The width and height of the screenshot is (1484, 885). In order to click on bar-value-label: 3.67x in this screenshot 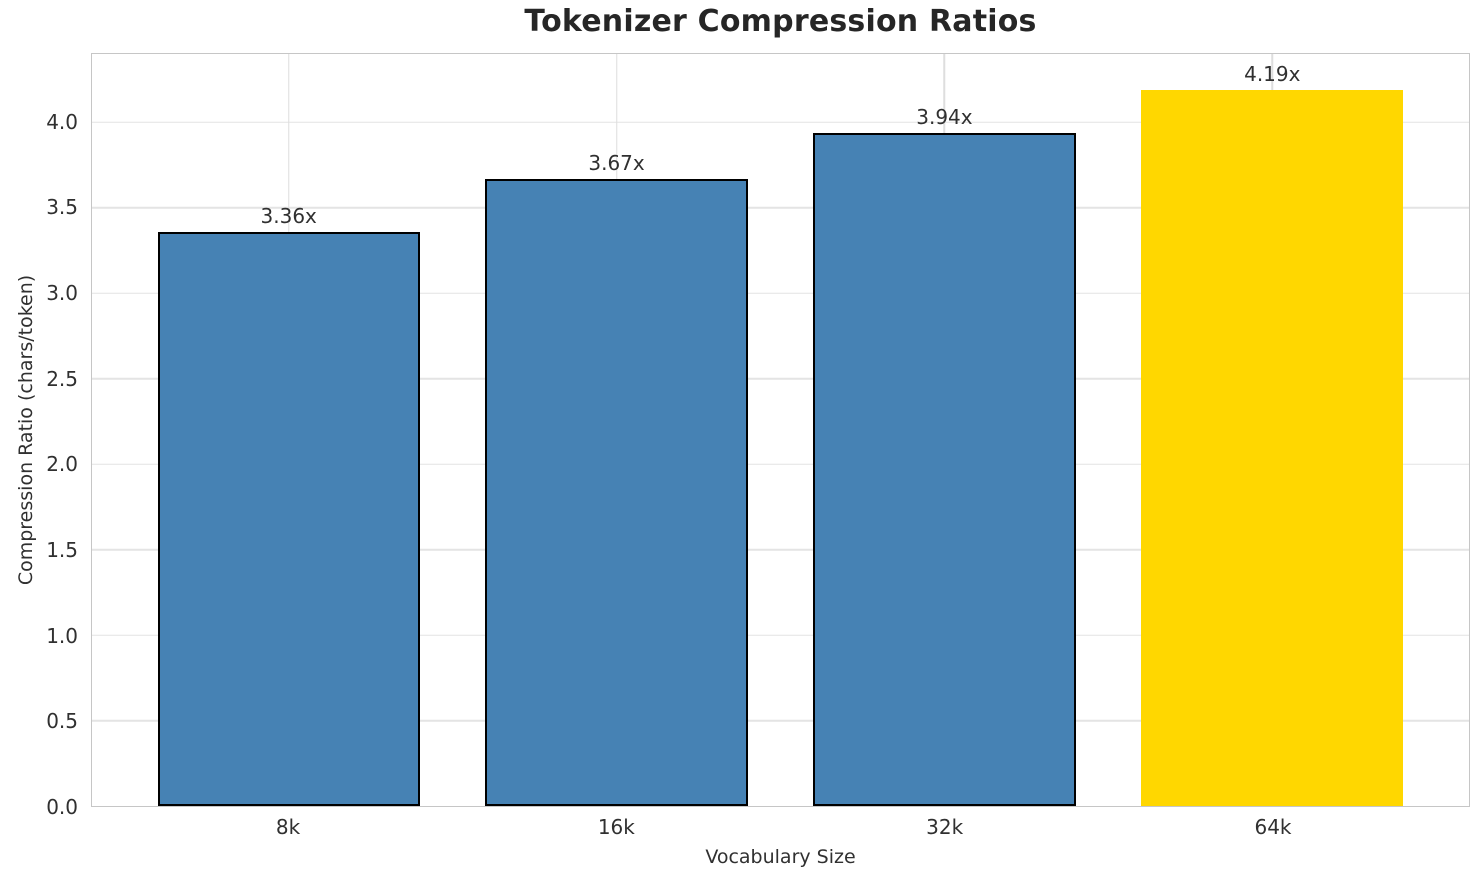, I will do `click(616, 162)`.